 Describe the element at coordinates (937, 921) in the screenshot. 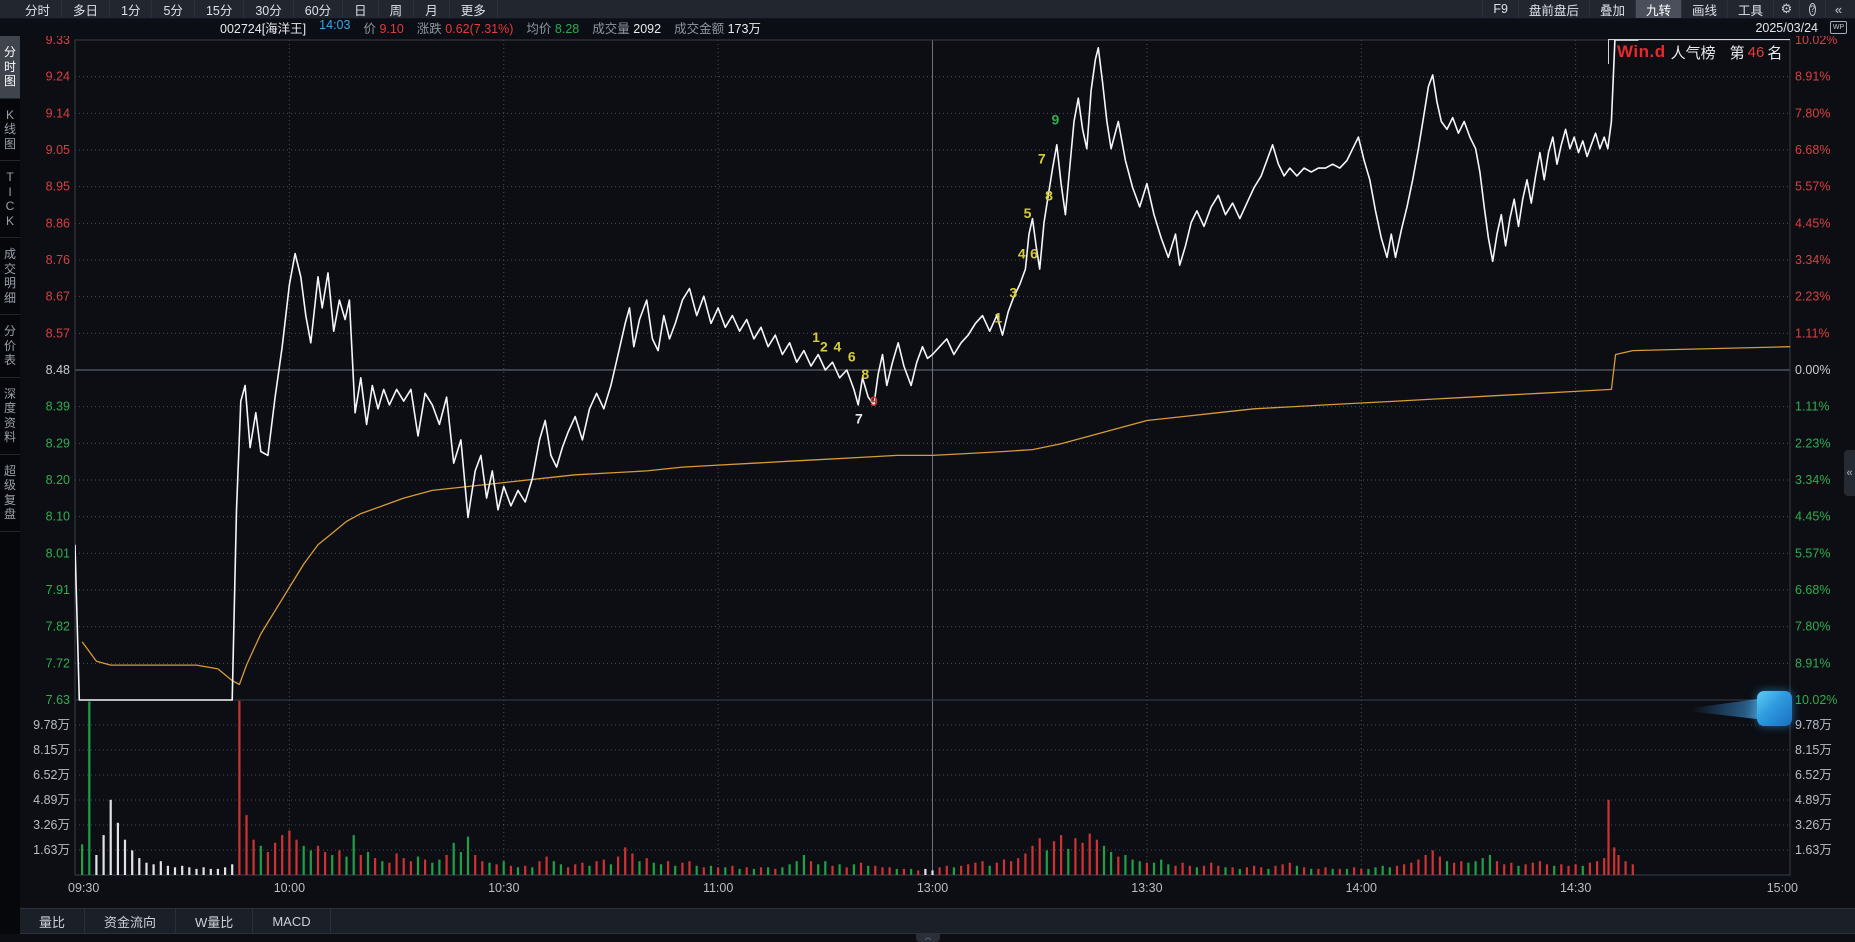

I see `indicator-tab-bar: 量比 资金流向 W量比 MACD` at that location.